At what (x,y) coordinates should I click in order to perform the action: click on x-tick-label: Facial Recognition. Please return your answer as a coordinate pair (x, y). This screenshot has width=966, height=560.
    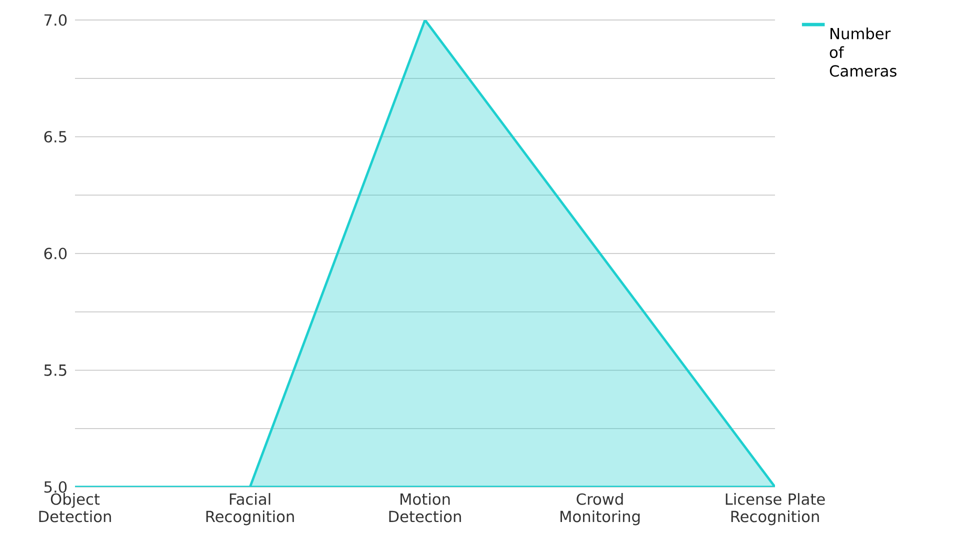
    Looking at the image, I should click on (250, 509).